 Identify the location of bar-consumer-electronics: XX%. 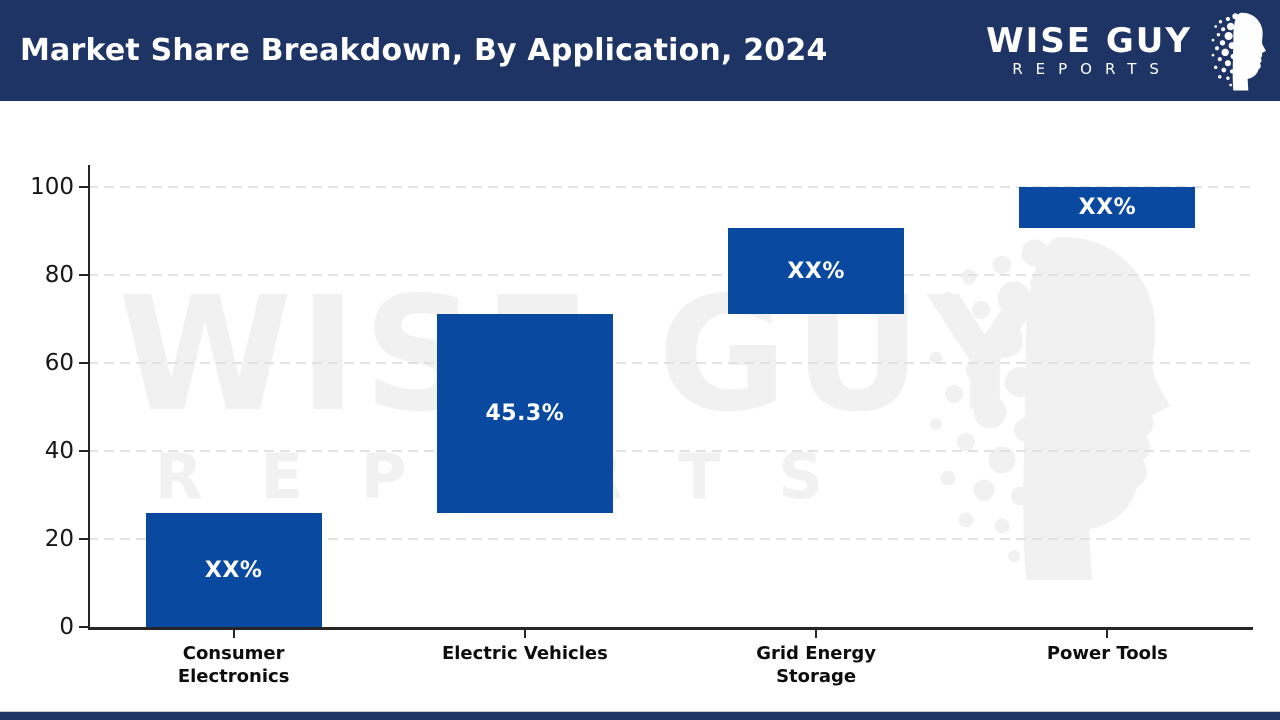
(233, 570).